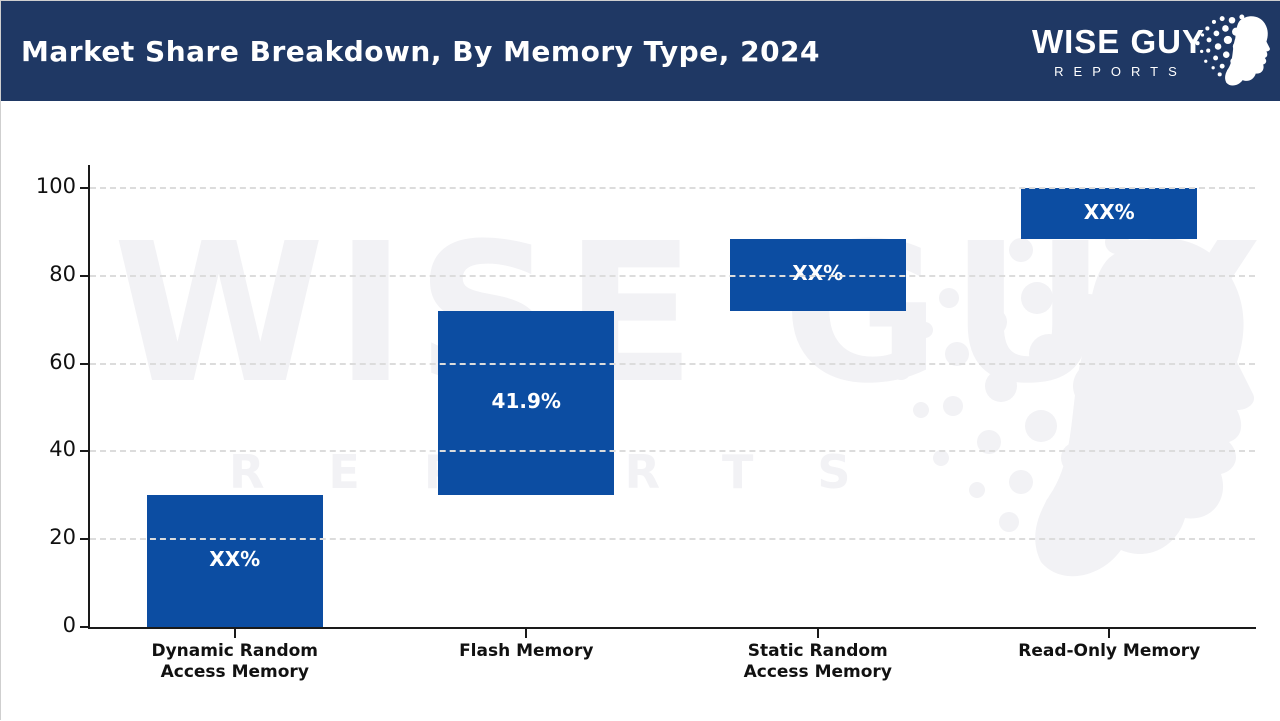  I want to click on y-tick-label: 40, so click(62, 449).